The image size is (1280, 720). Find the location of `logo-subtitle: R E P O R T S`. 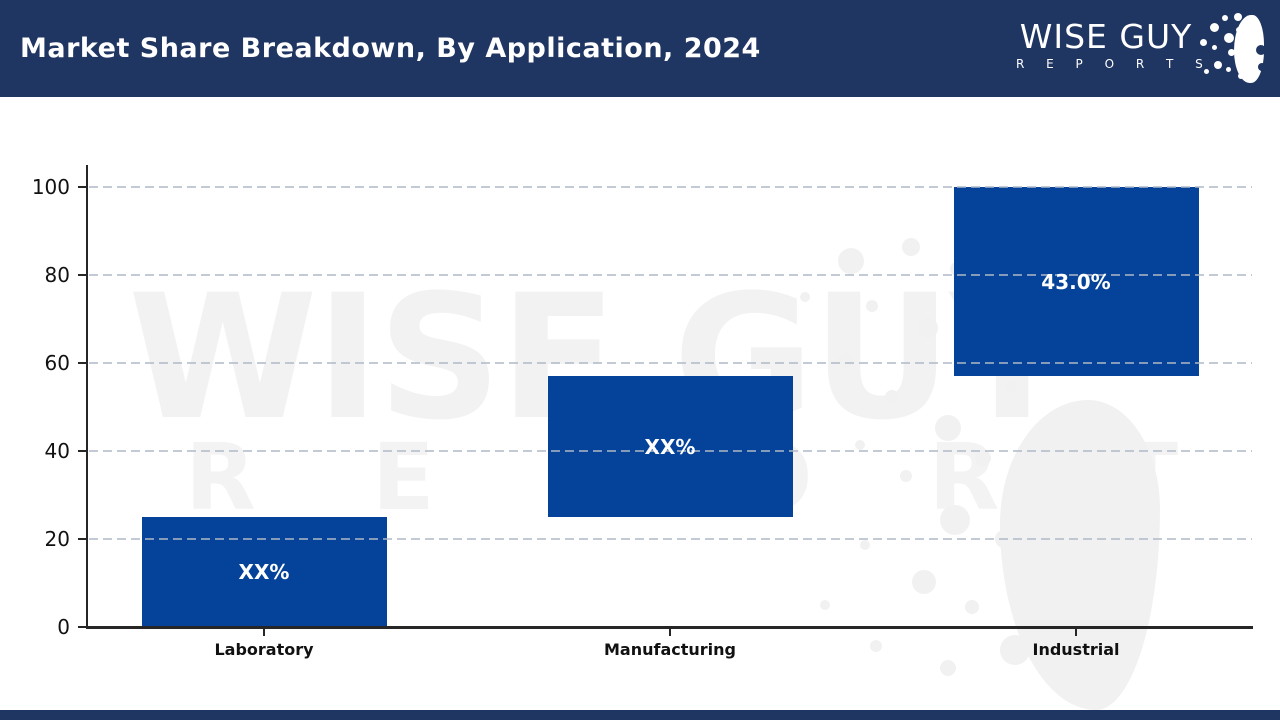

logo-subtitle: R E P O R T S is located at coordinates (1114, 63).